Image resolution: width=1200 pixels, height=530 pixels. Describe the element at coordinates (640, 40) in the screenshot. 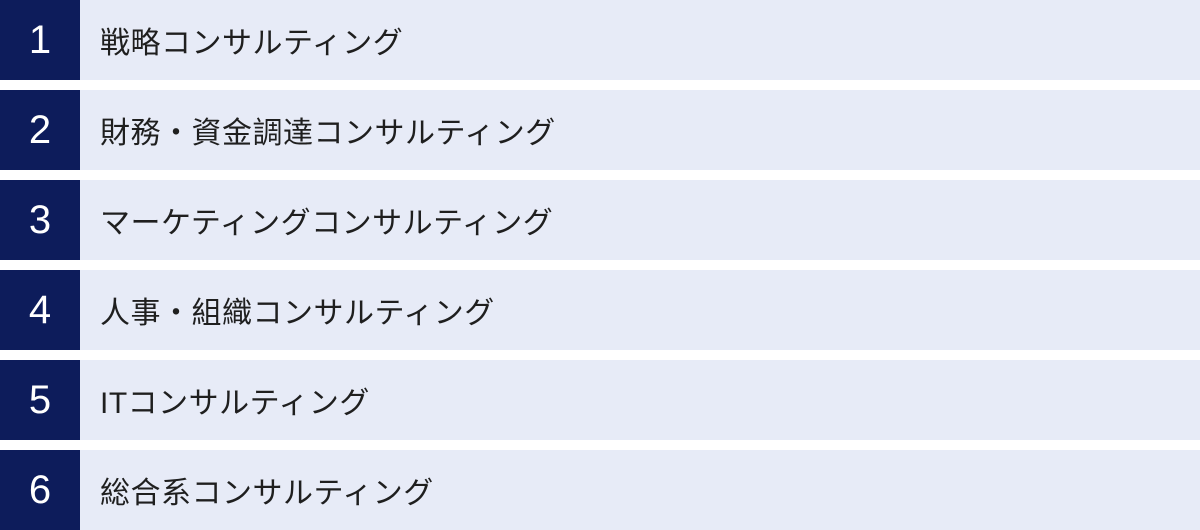

I see `item-label-area: 戦略コンサルティング` at that location.